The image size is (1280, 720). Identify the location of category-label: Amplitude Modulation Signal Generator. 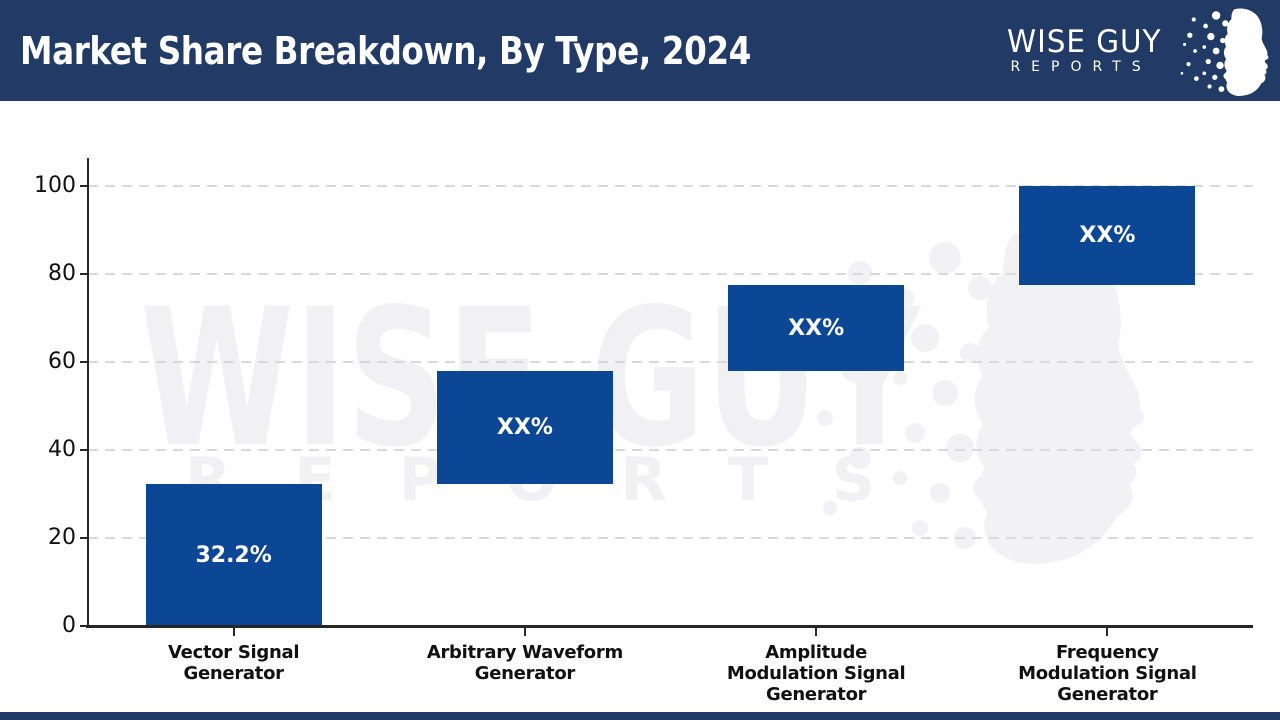
(816, 673).